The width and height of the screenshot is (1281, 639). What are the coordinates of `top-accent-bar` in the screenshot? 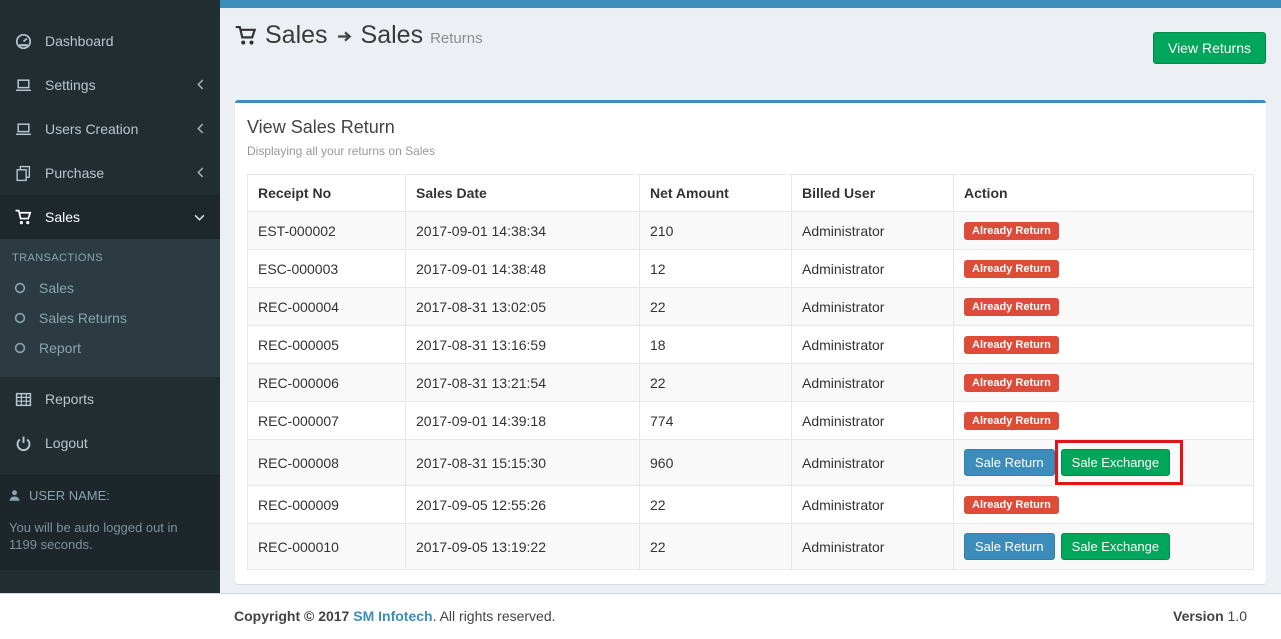 It's located at (750, 4).